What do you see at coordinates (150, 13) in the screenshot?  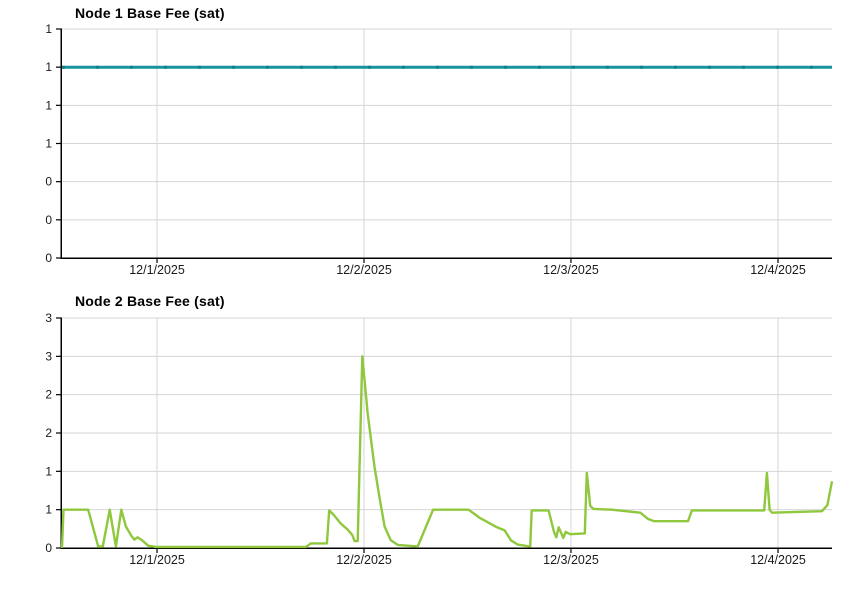 I see `chart-title-node1: Node 1 Base Fee (sat)` at bounding box center [150, 13].